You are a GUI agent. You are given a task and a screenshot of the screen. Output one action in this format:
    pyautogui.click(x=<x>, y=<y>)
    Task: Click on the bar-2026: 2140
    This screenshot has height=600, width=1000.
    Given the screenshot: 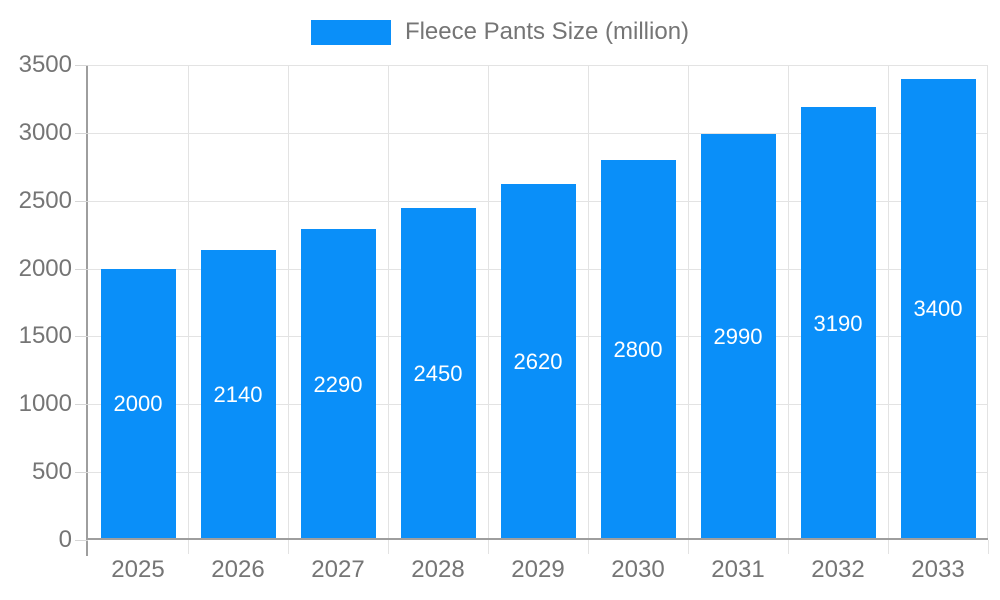 What is the action you would take?
    pyautogui.click(x=238, y=394)
    